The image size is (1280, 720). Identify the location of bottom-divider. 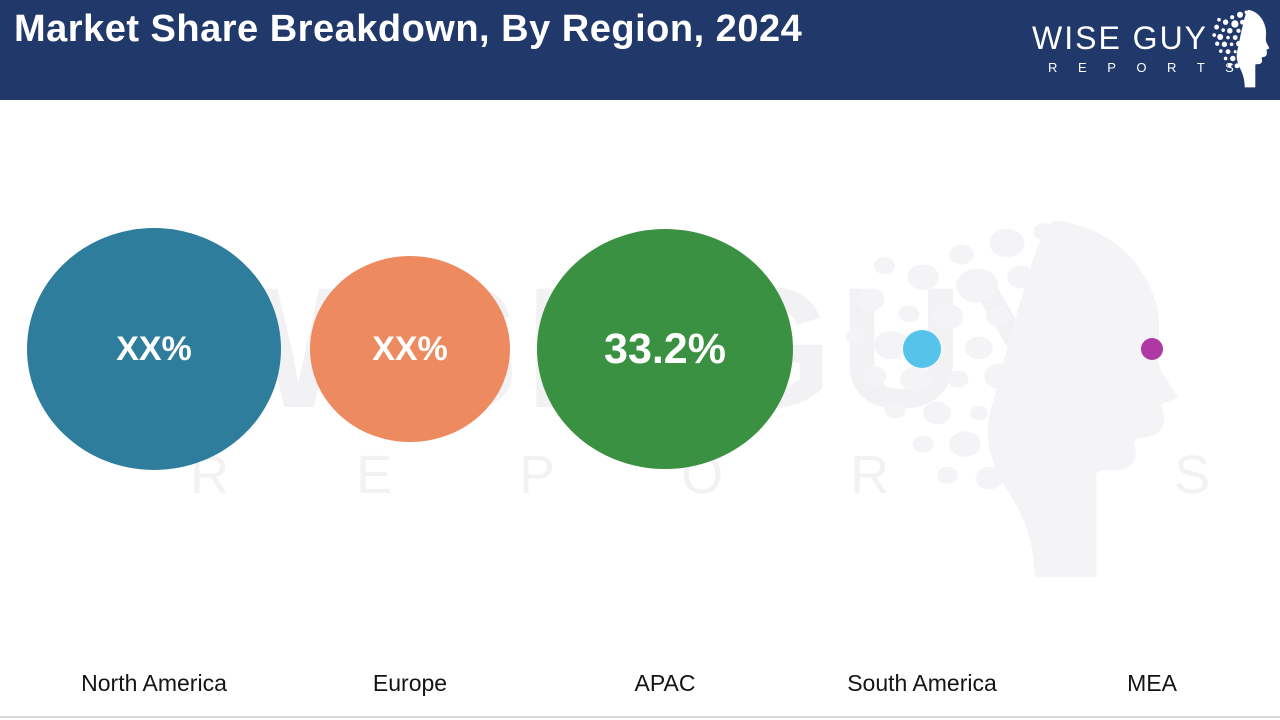
(640, 717).